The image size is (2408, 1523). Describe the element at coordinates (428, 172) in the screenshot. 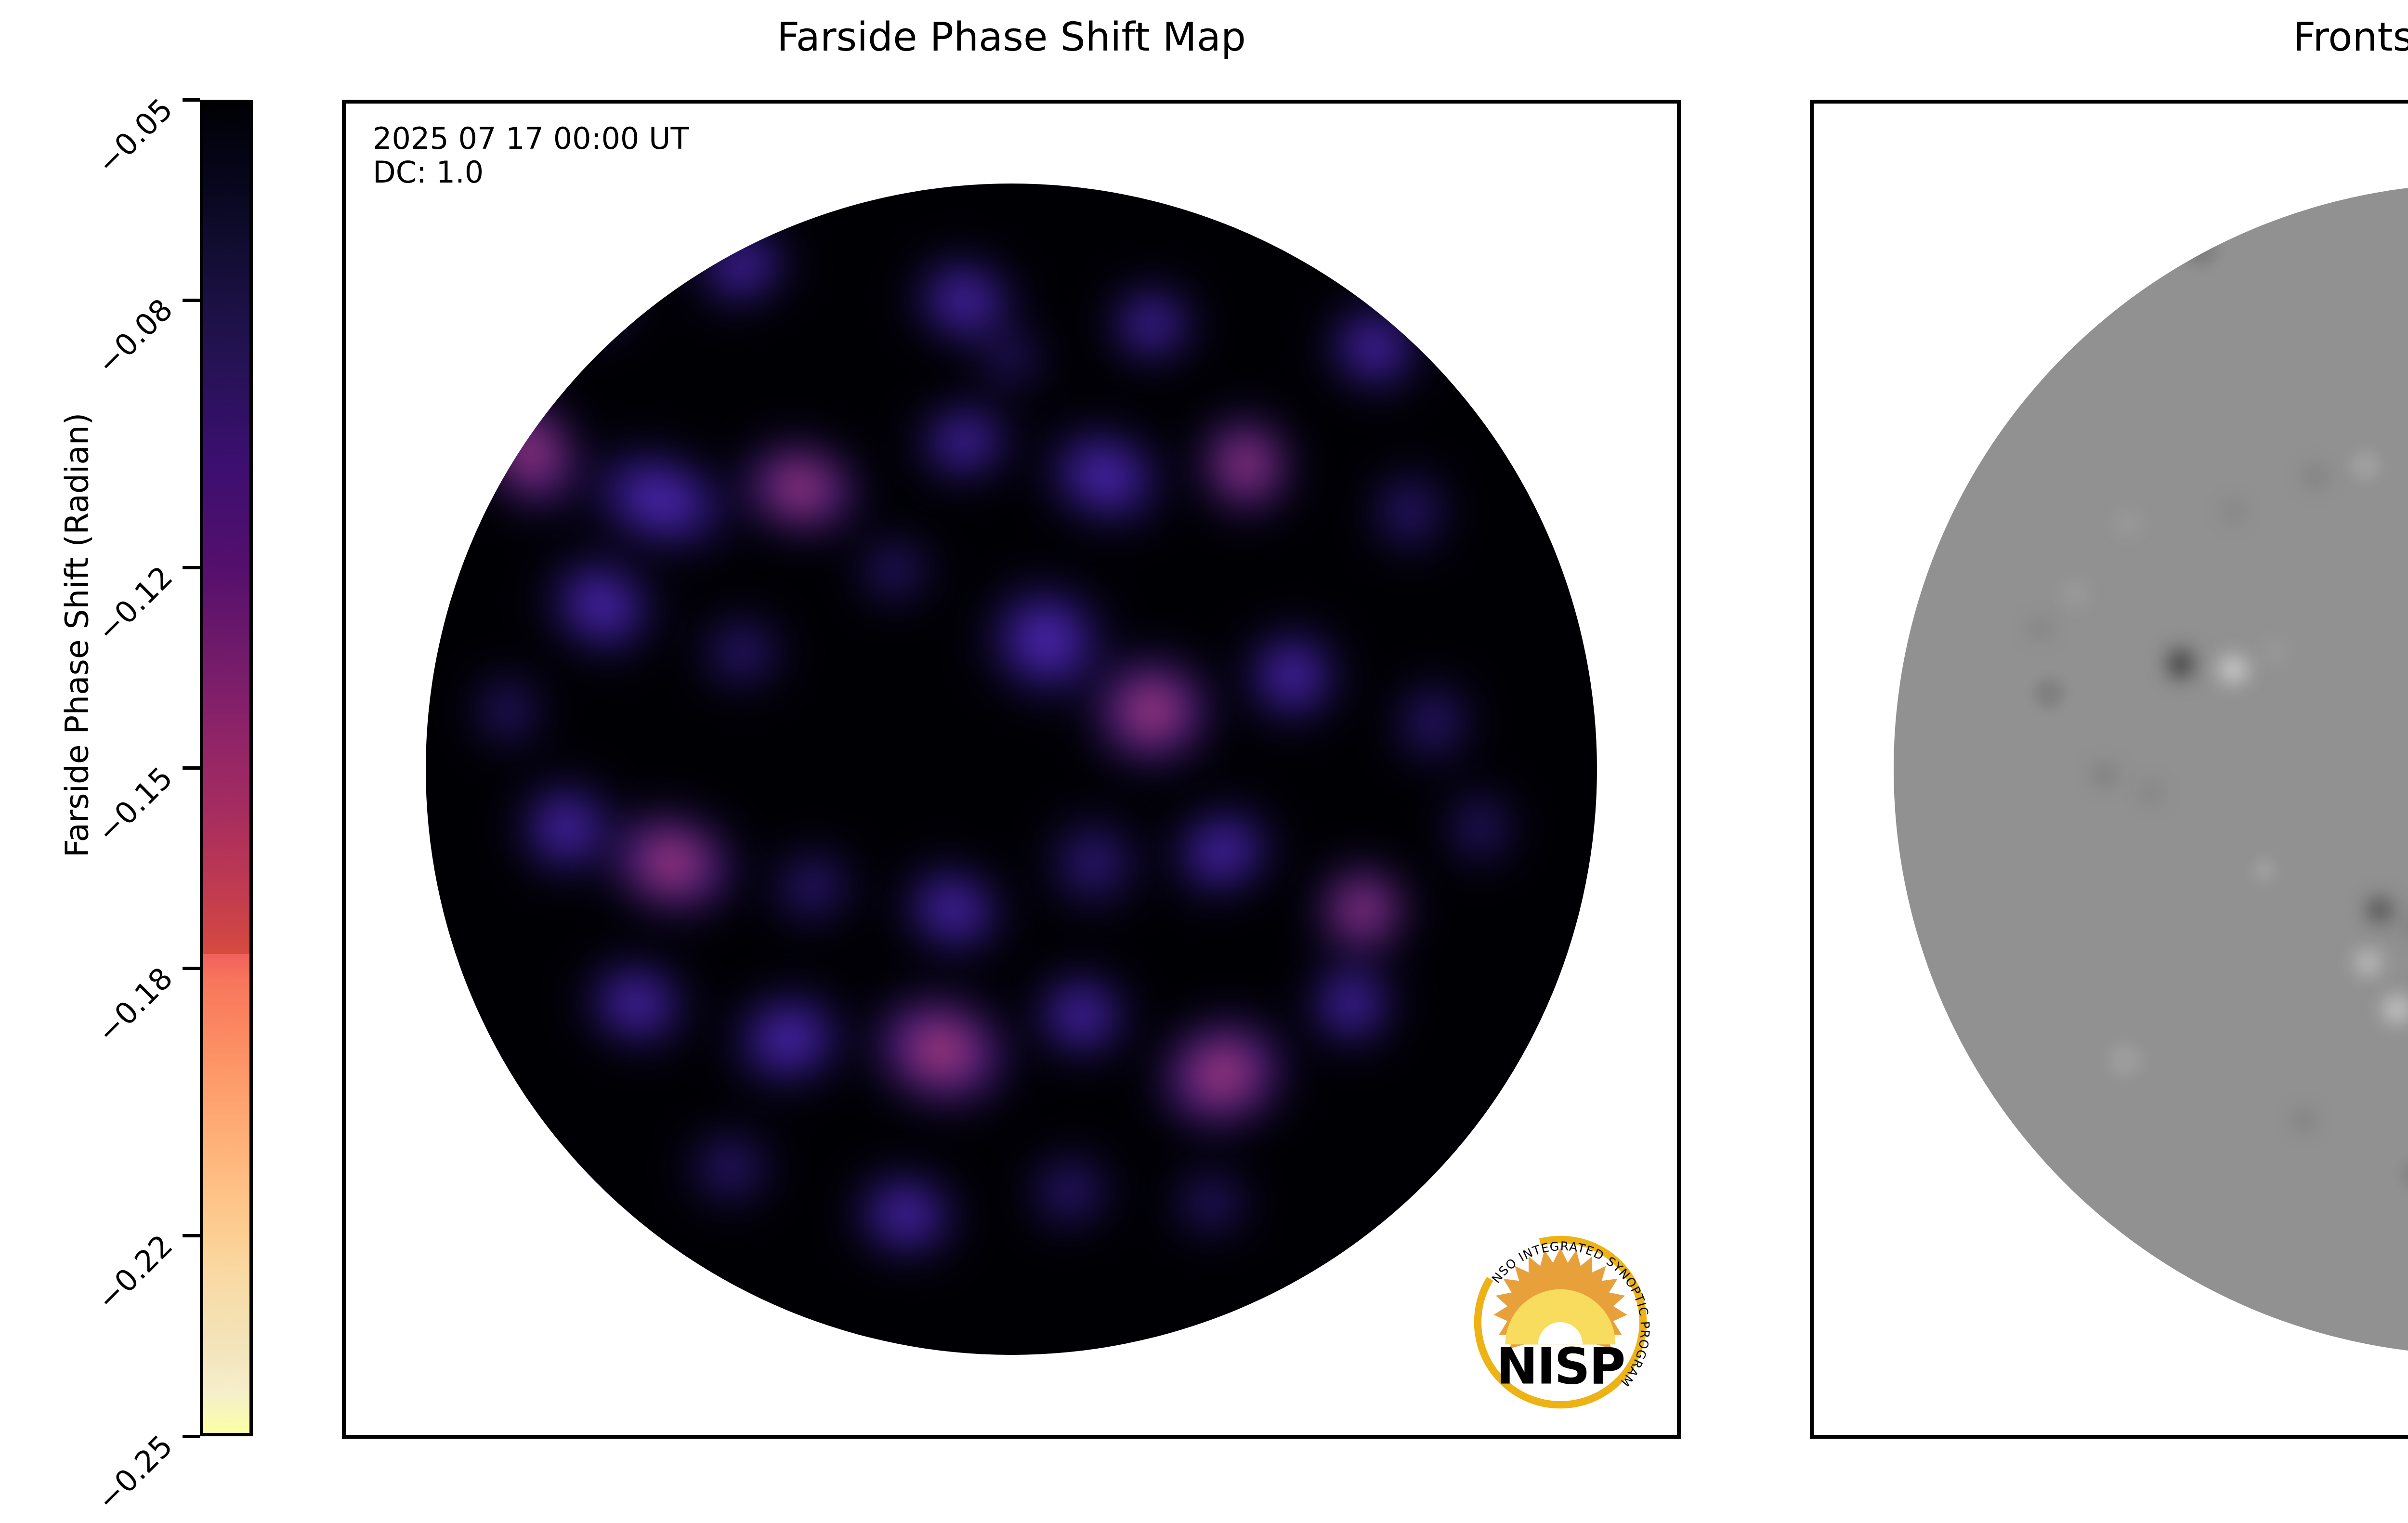

I see `duty-cycle-label: DC: 1.0` at that location.